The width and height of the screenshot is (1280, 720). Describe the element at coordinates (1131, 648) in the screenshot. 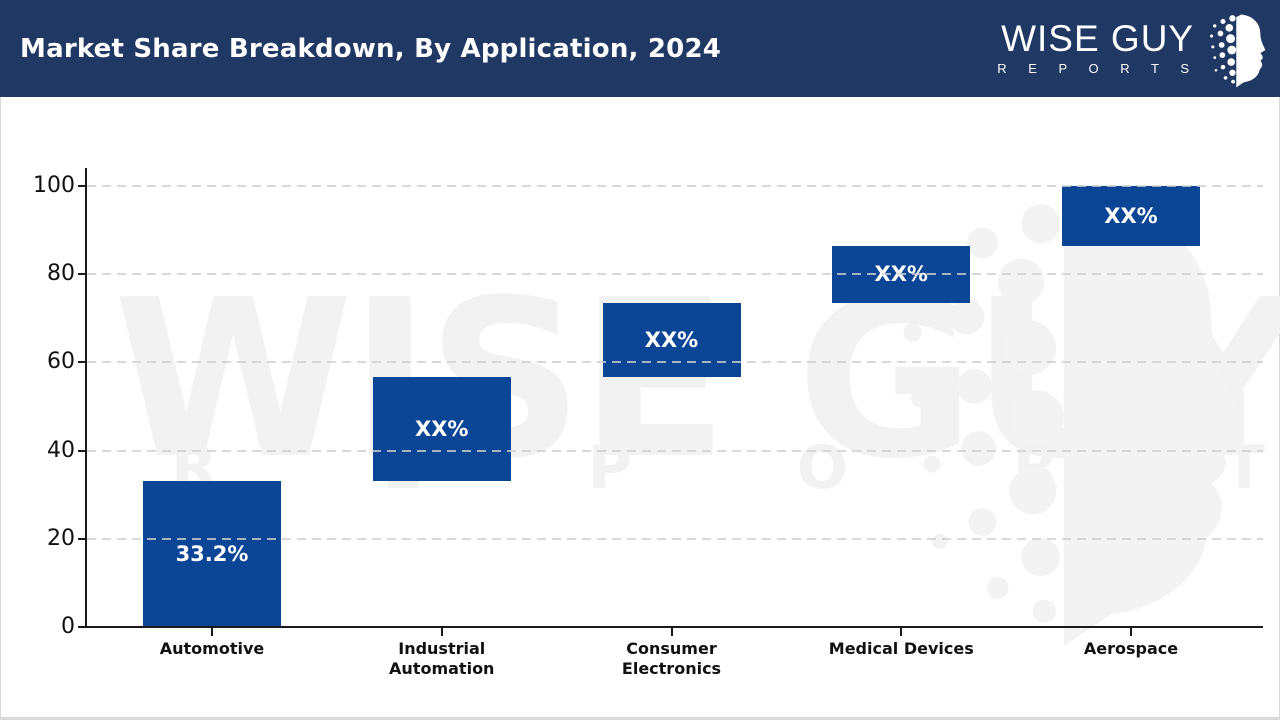

I see `x-category-label: Aerospace` at that location.